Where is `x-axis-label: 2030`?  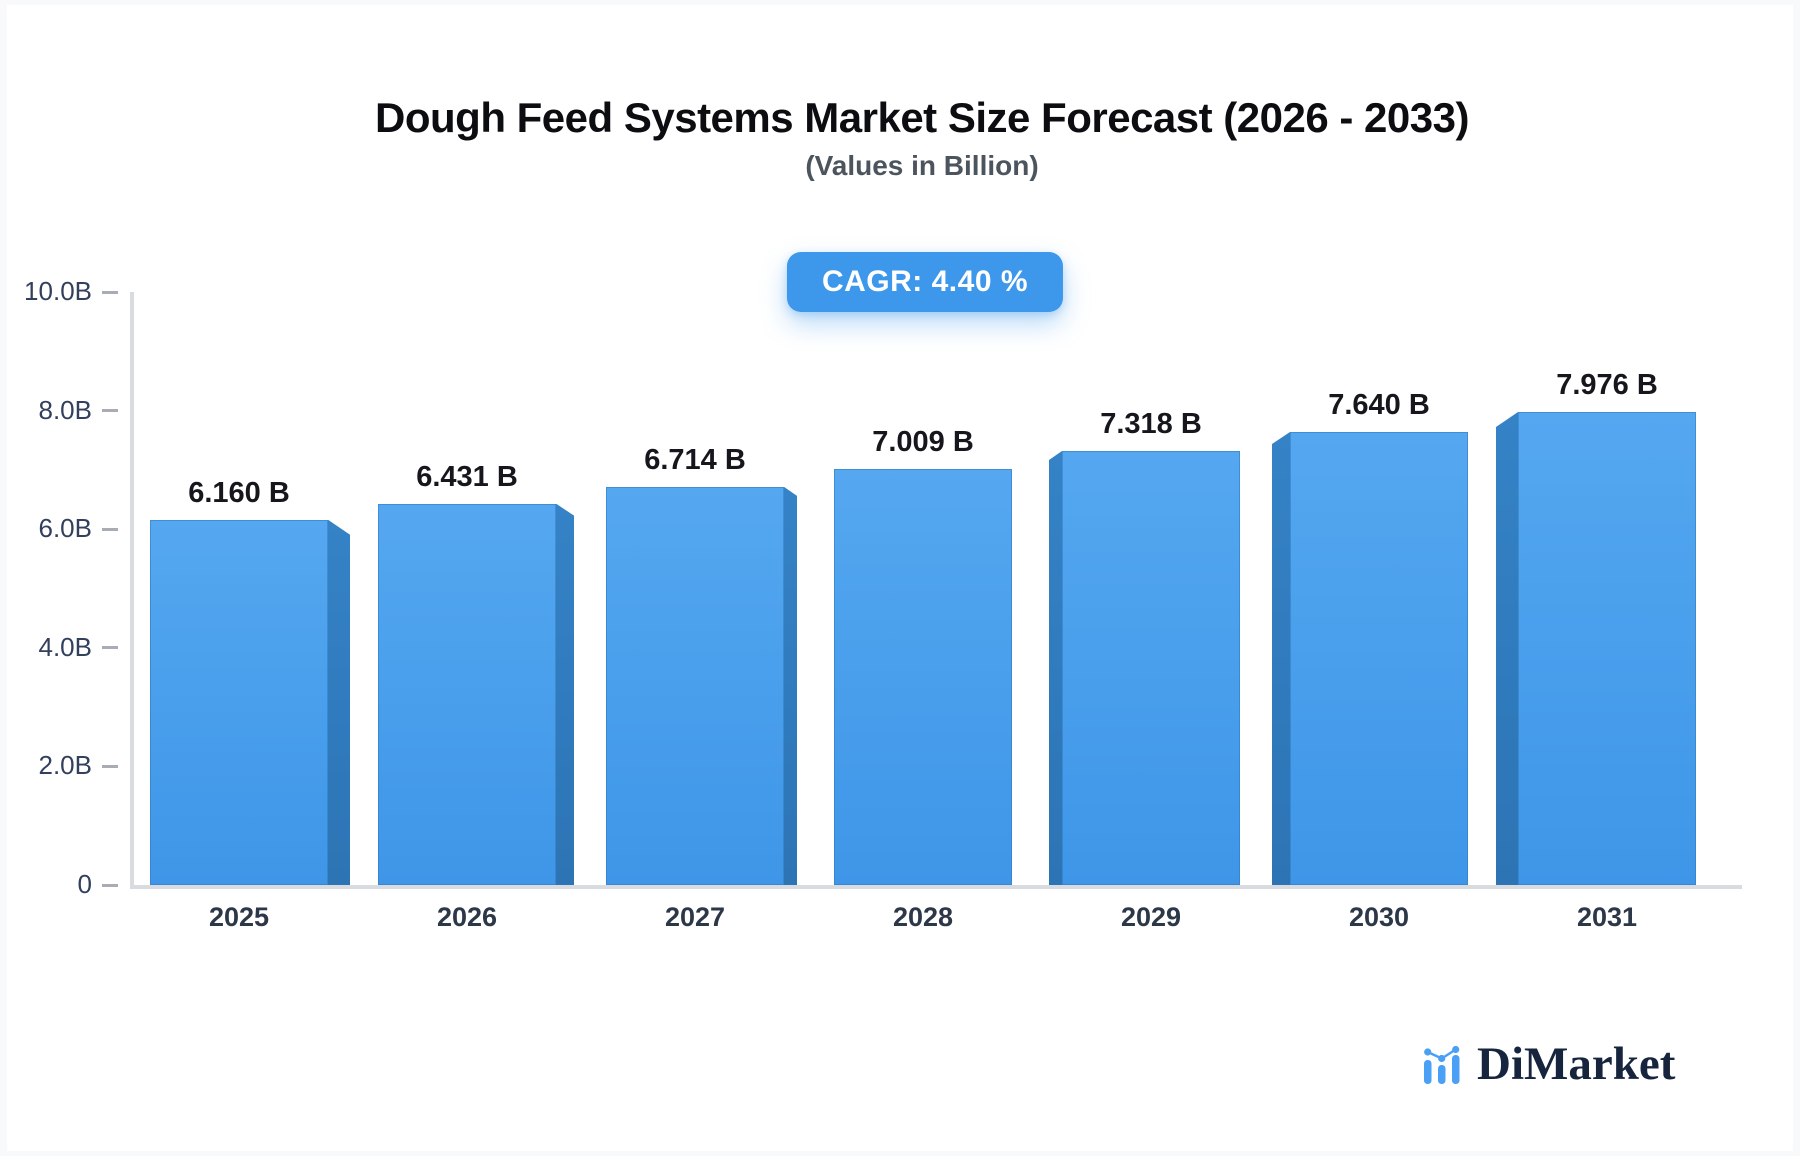
x-axis-label: 2030 is located at coordinates (1379, 917).